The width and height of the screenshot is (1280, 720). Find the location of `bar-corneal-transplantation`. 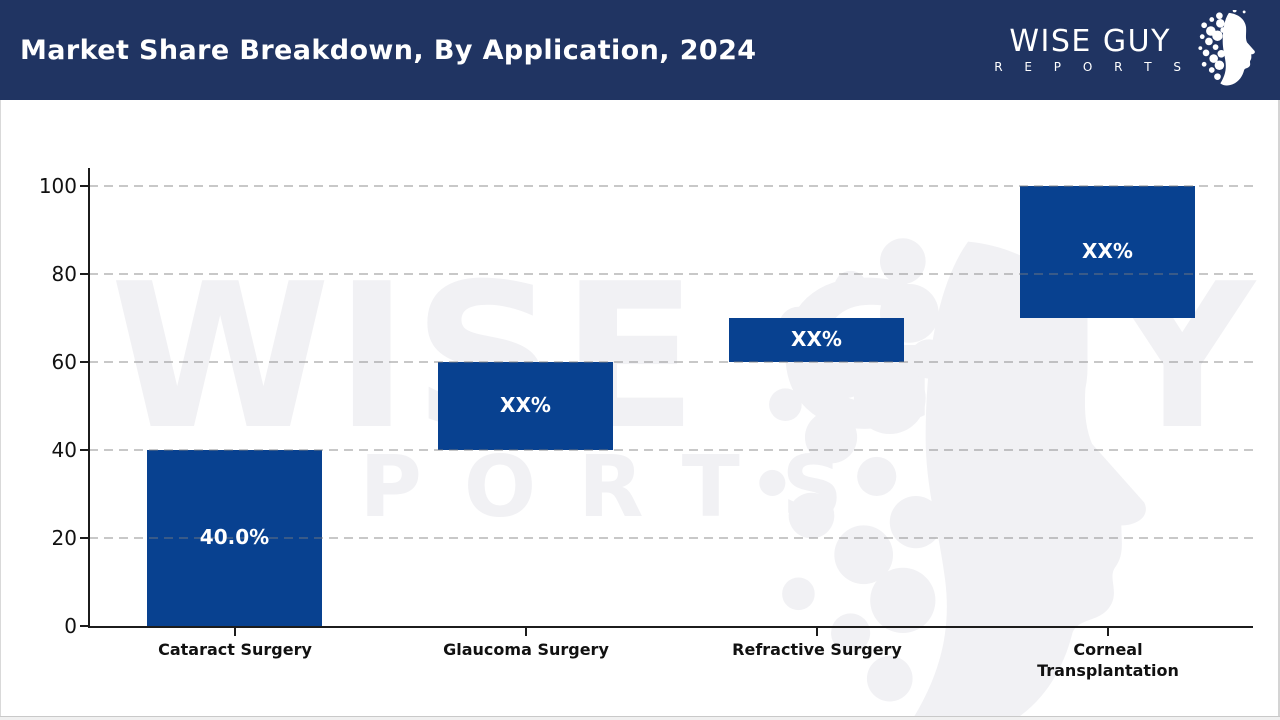

bar-corneal-transplantation is located at coordinates (1107, 252).